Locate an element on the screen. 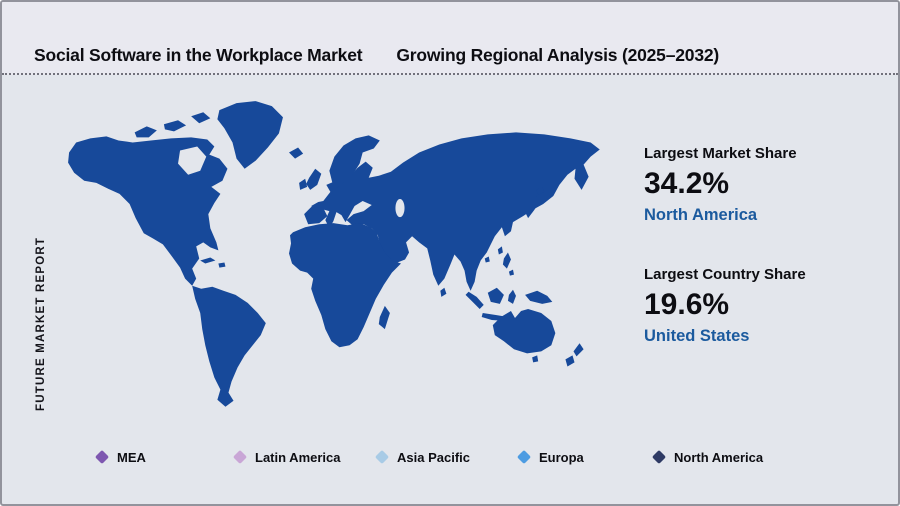  peninsula-scandinavia is located at coordinates (354, 161).